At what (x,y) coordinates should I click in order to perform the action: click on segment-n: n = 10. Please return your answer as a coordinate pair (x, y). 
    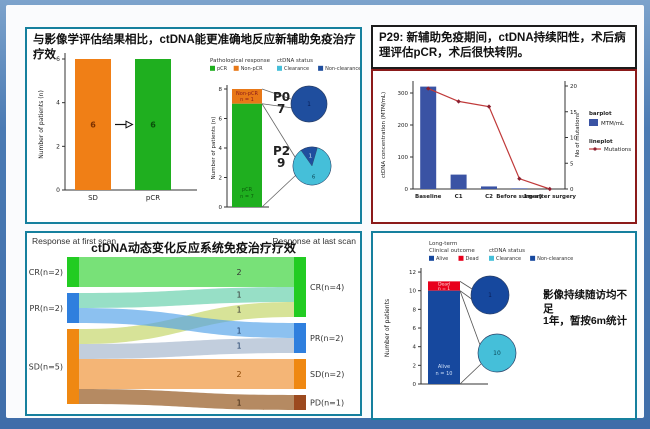
    Looking at the image, I should click on (444, 374).